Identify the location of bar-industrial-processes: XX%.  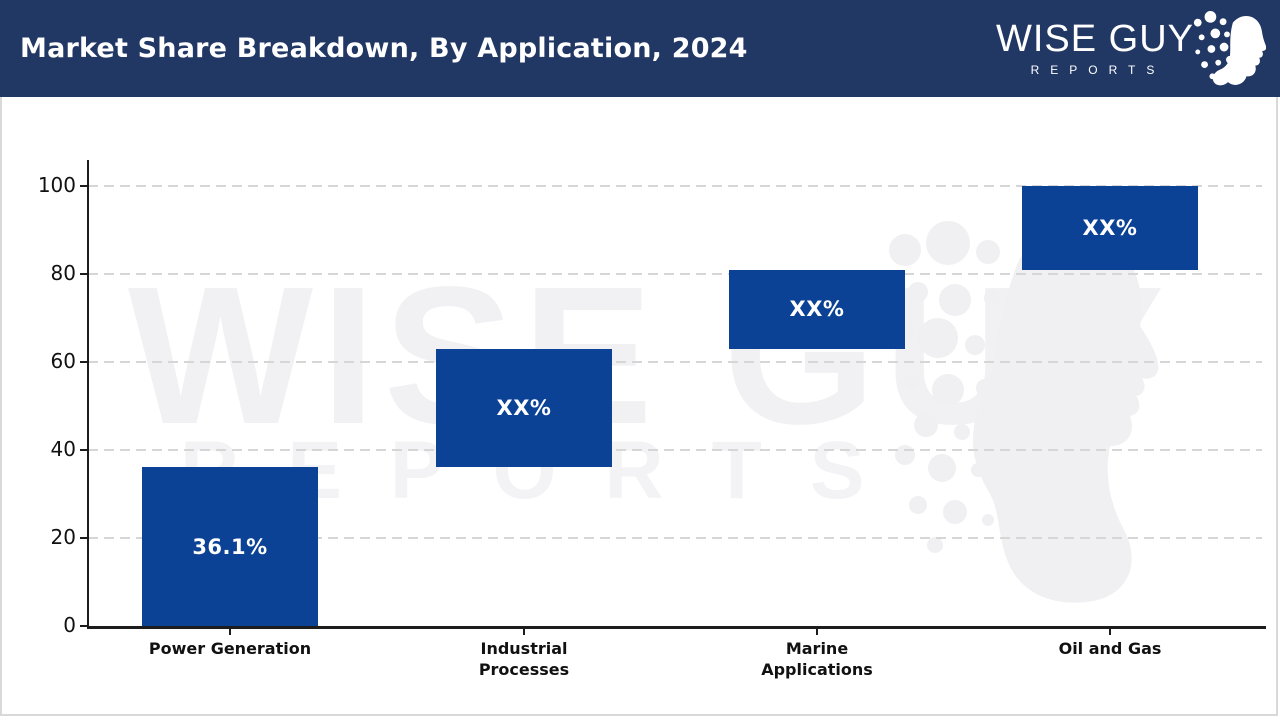
(524, 408).